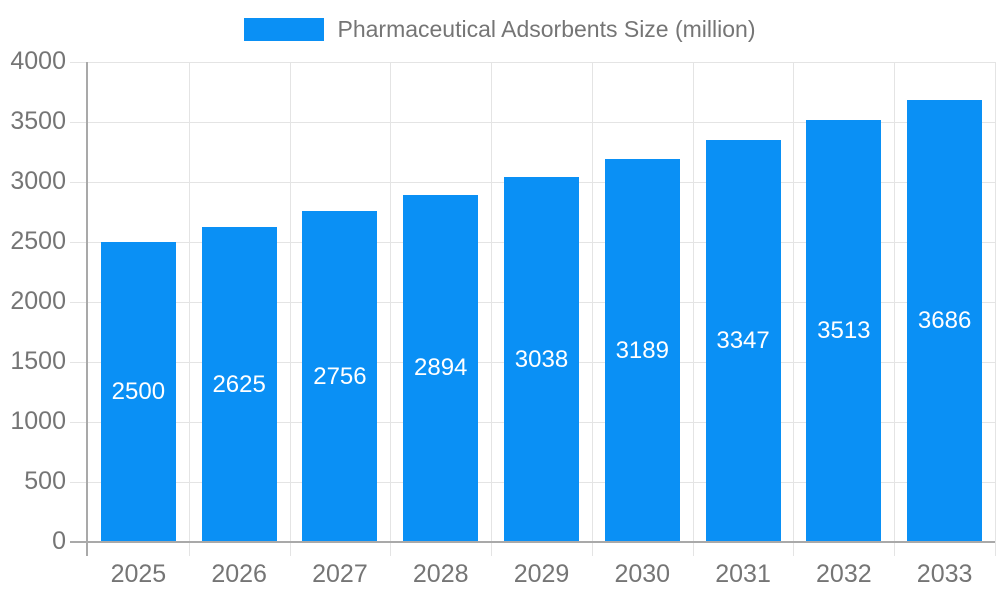  What do you see at coordinates (87, 309) in the screenshot?
I see `y-axis-line` at bounding box center [87, 309].